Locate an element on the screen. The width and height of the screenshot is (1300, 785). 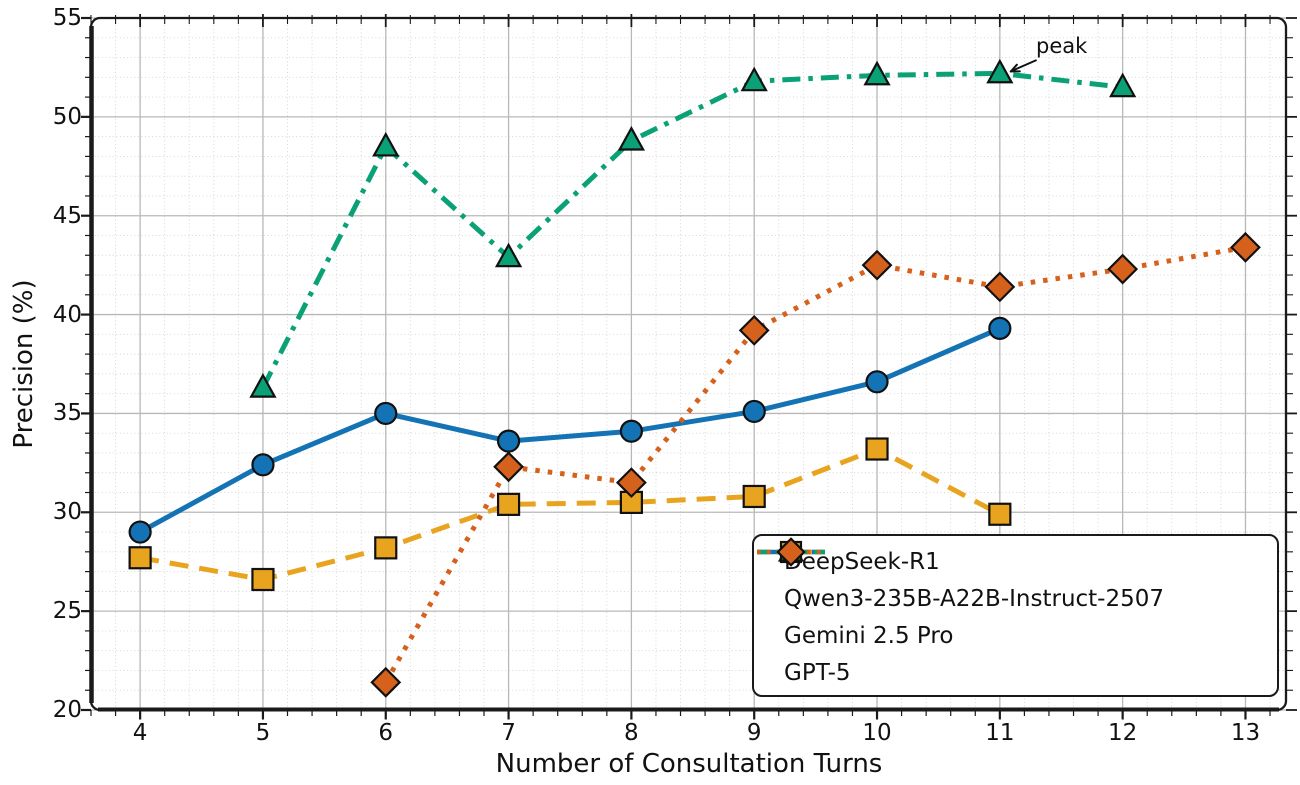
x-tick-label-5: 5 is located at coordinates (263, 733).